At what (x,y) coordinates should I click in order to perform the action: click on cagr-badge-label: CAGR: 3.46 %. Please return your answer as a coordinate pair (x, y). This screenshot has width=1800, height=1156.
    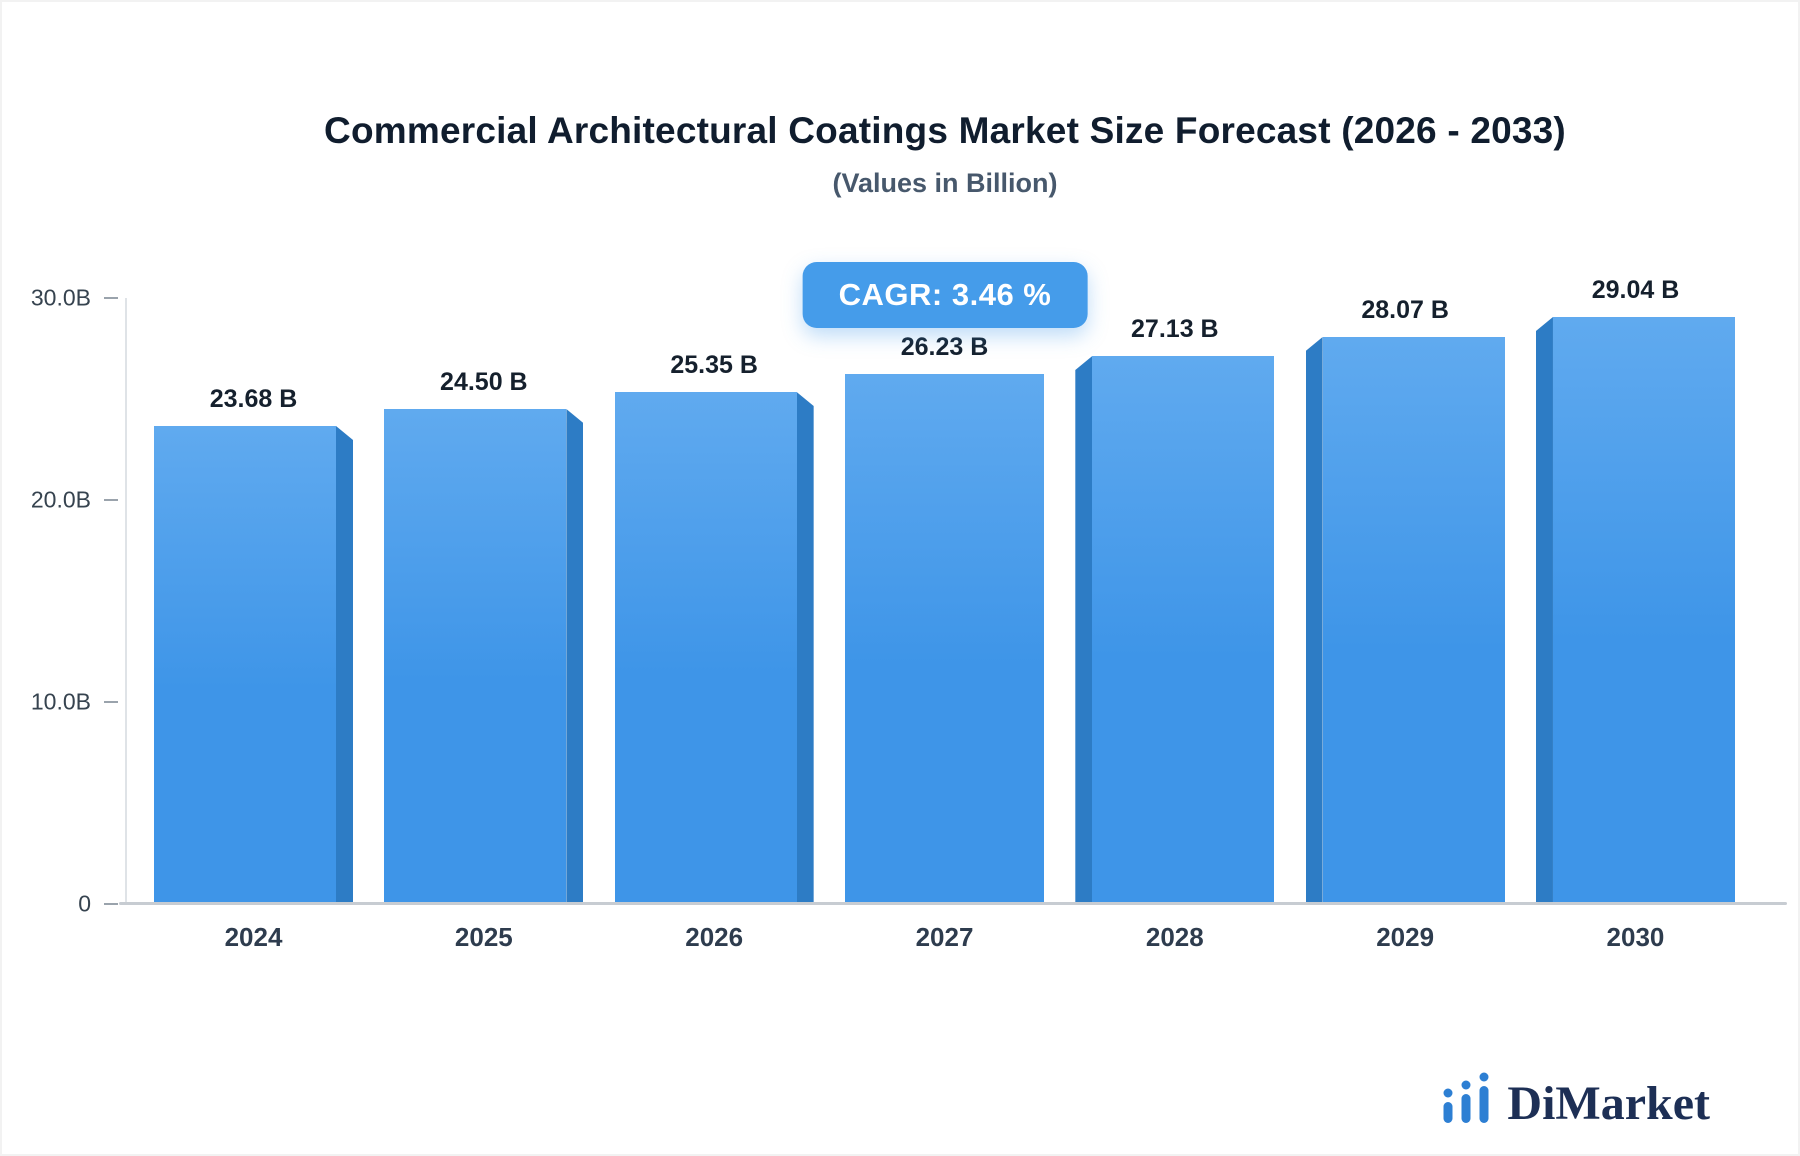
    Looking at the image, I should click on (945, 294).